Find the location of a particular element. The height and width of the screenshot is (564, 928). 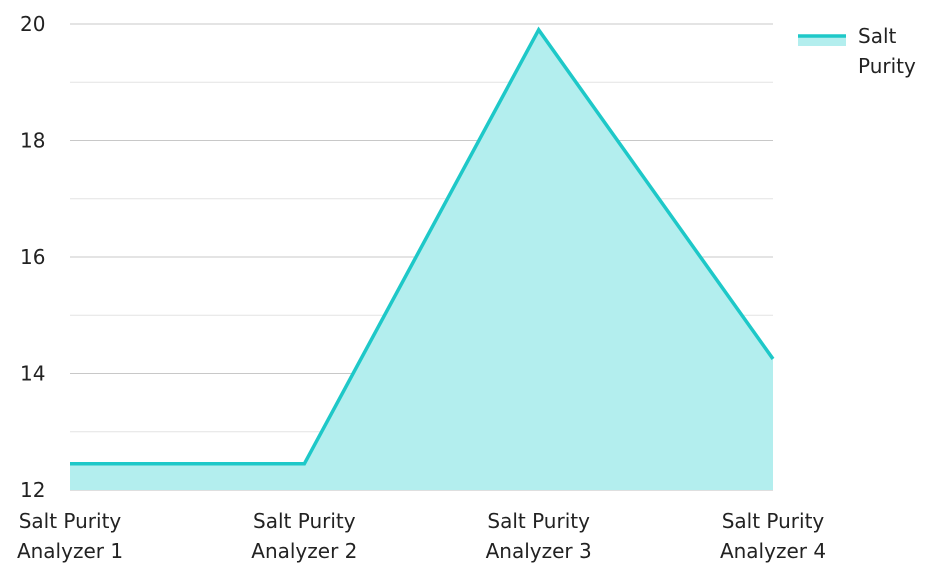

legend: Salt Purity is located at coordinates (857, 51).